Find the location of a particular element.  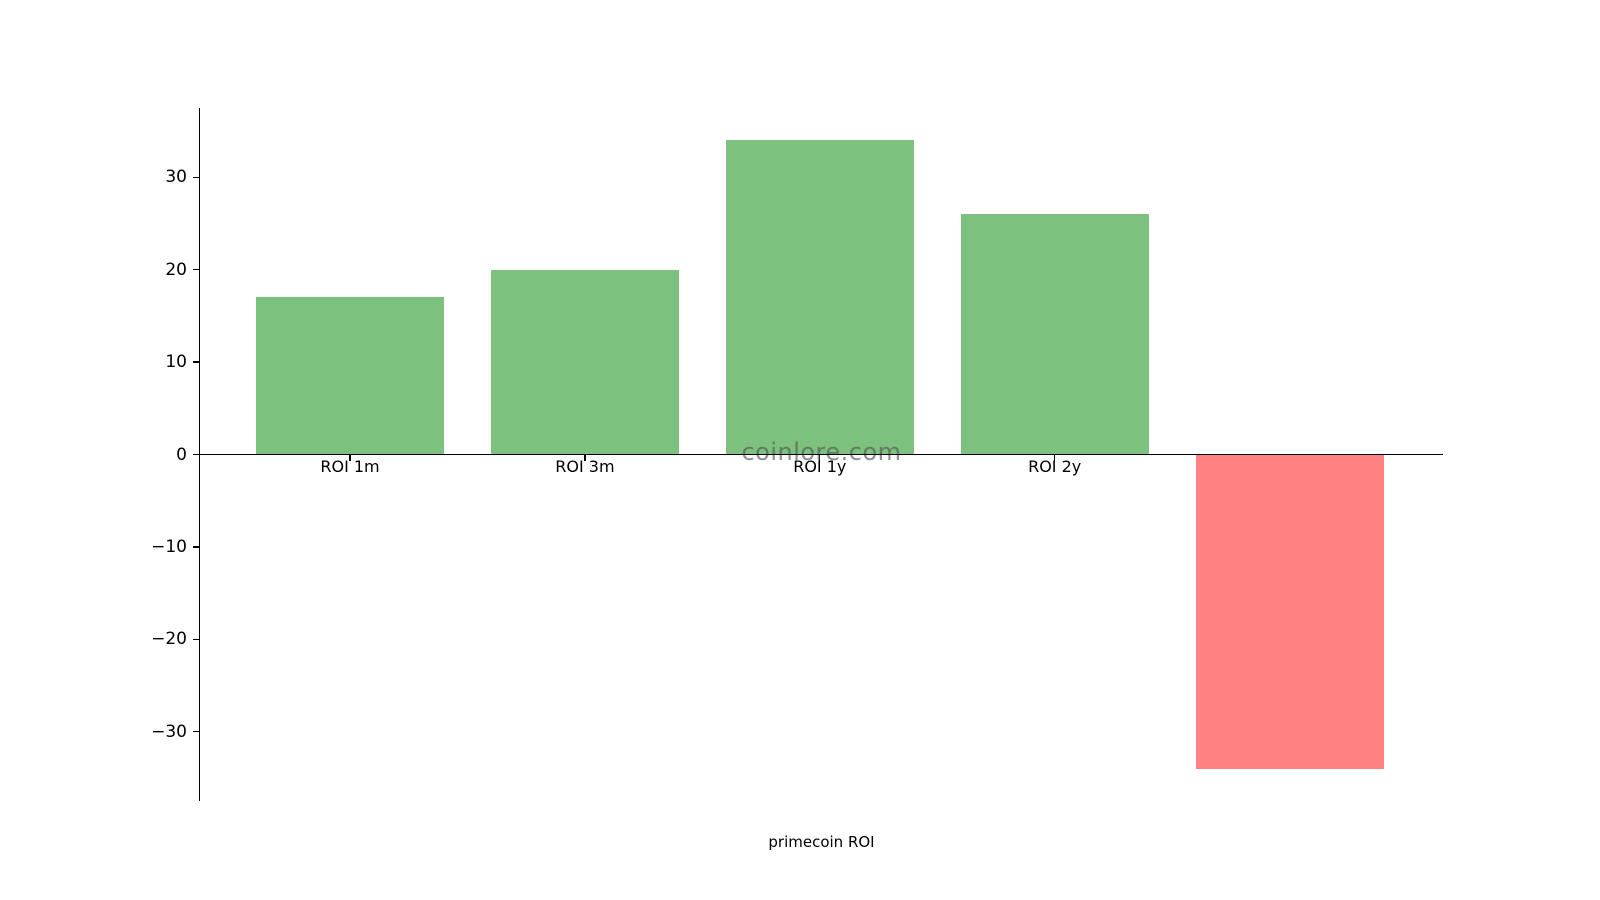

y-tick-label: 30 is located at coordinates (176, 177).